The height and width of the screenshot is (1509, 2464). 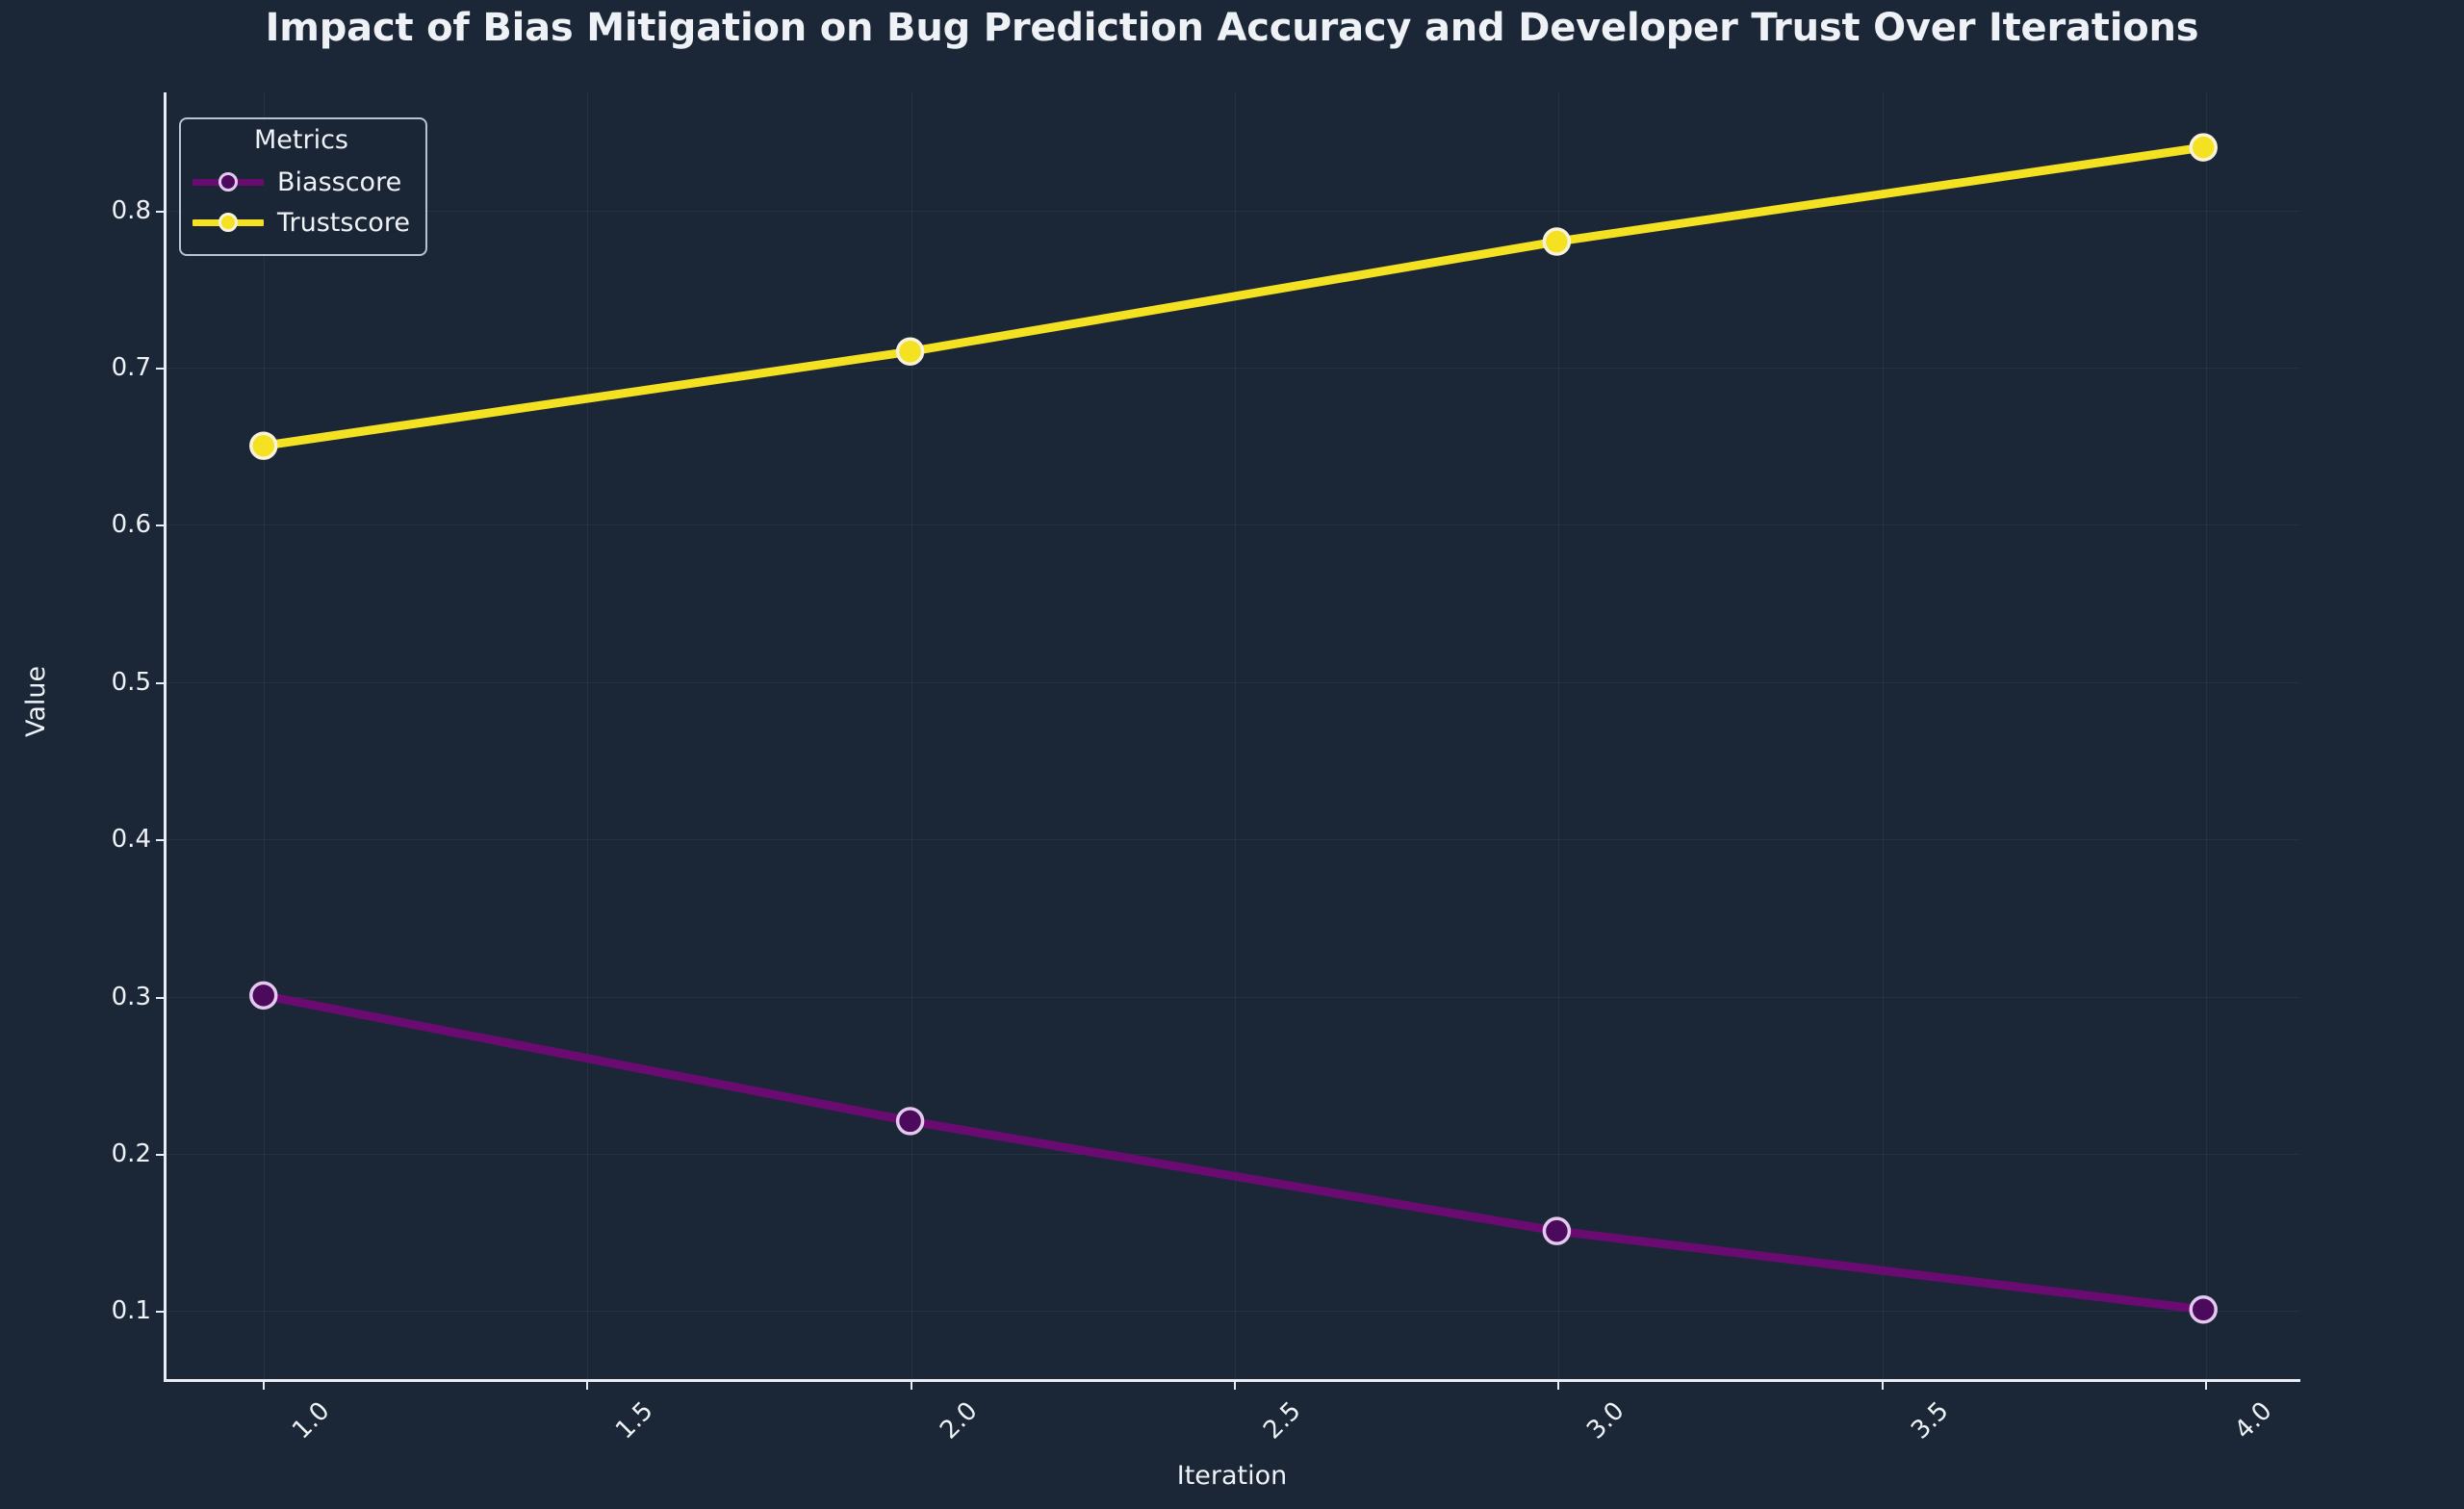 I want to click on legend: Metrics Biasscore Trustscore, so click(x=303, y=187).